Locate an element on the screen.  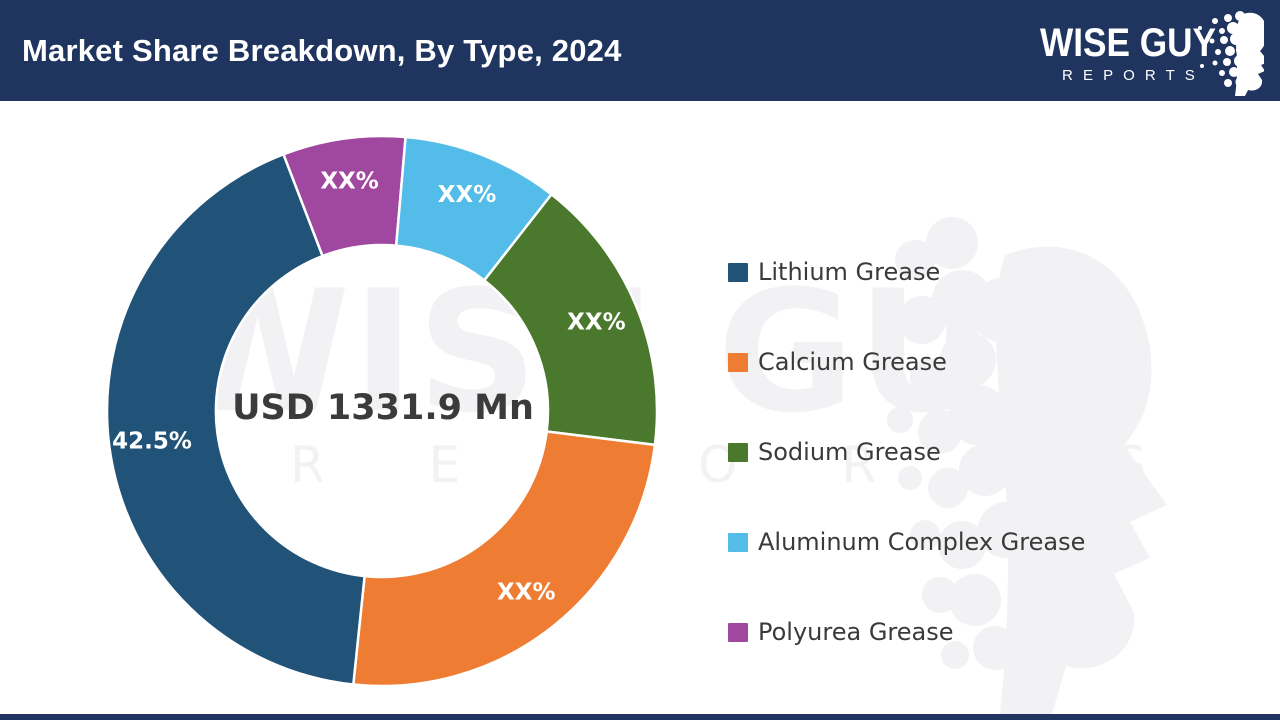
slice-label-aluminum-complex-grease: XX% is located at coordinates (467, 195).